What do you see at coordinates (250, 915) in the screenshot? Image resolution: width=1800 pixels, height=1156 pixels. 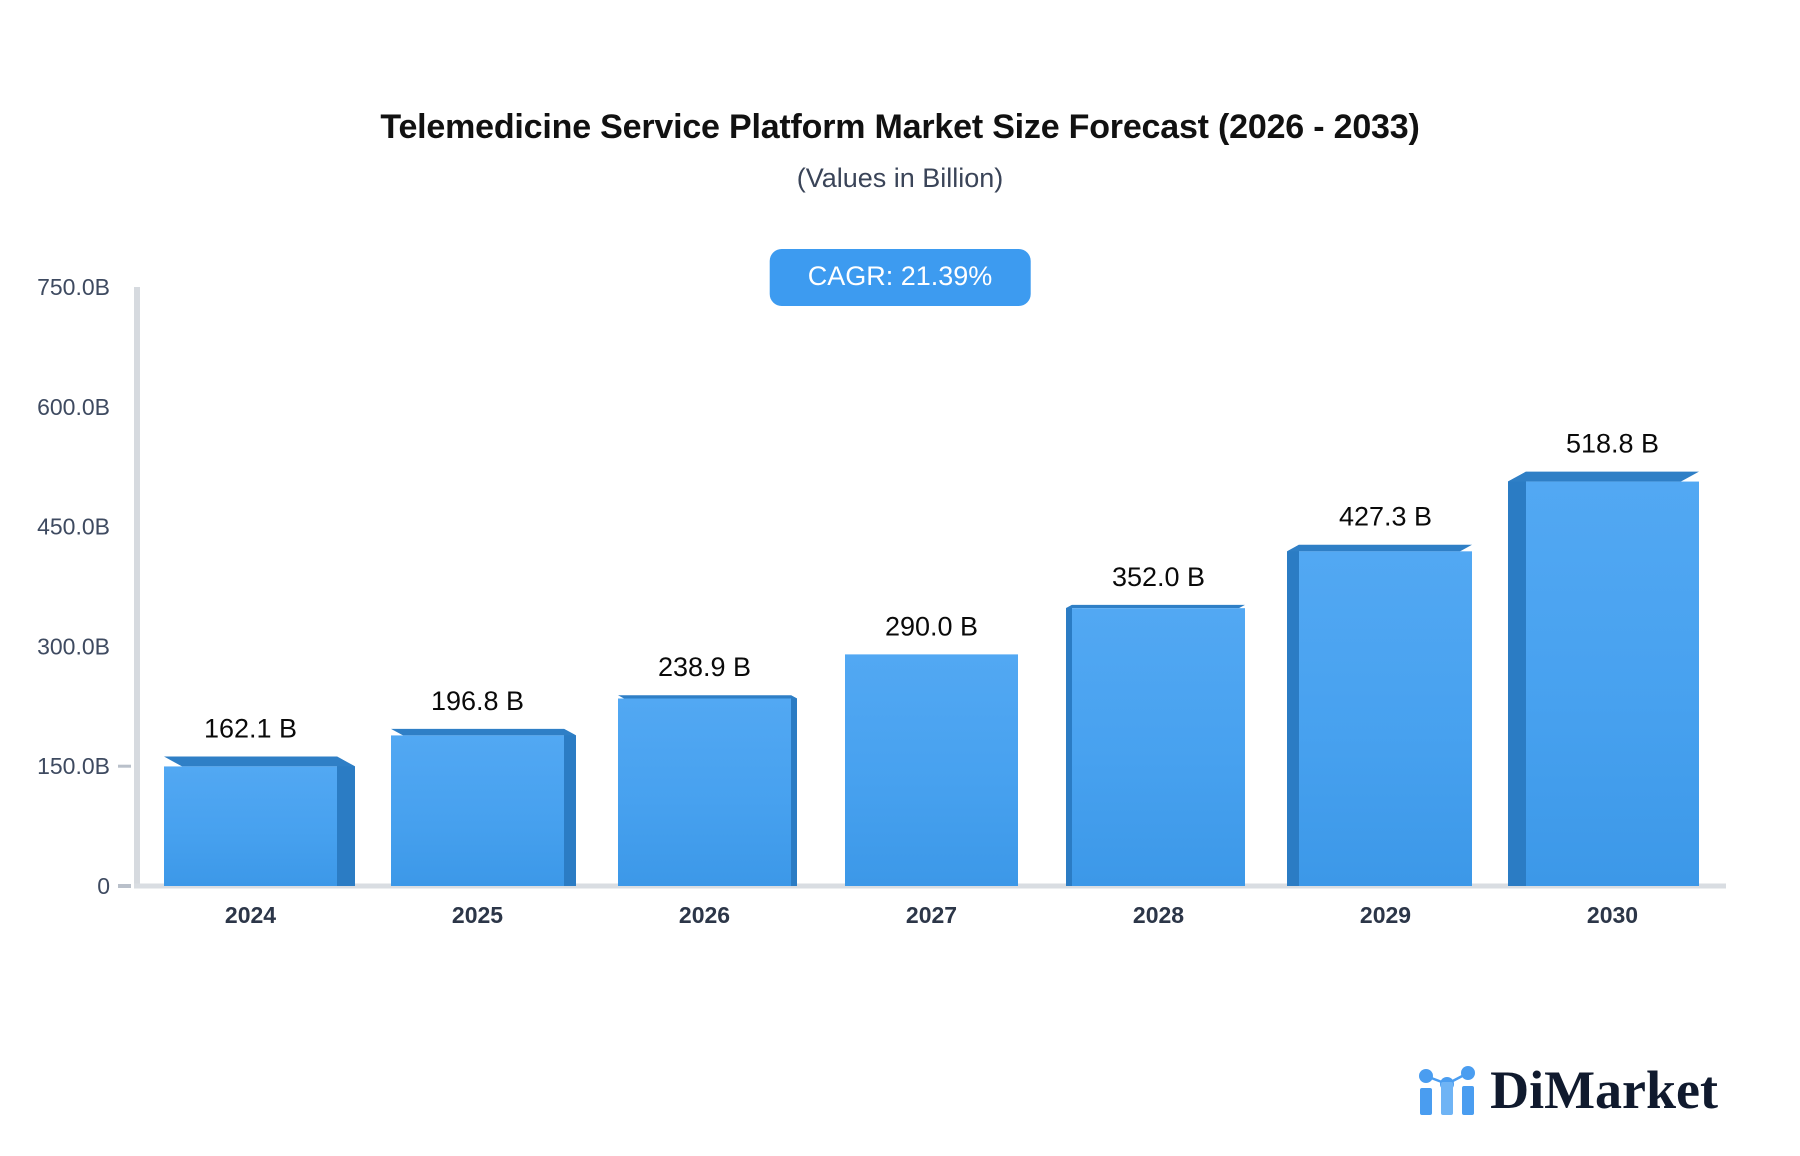 I see `x-axis-tick-label: 2024` at bounding box center [250, 915].